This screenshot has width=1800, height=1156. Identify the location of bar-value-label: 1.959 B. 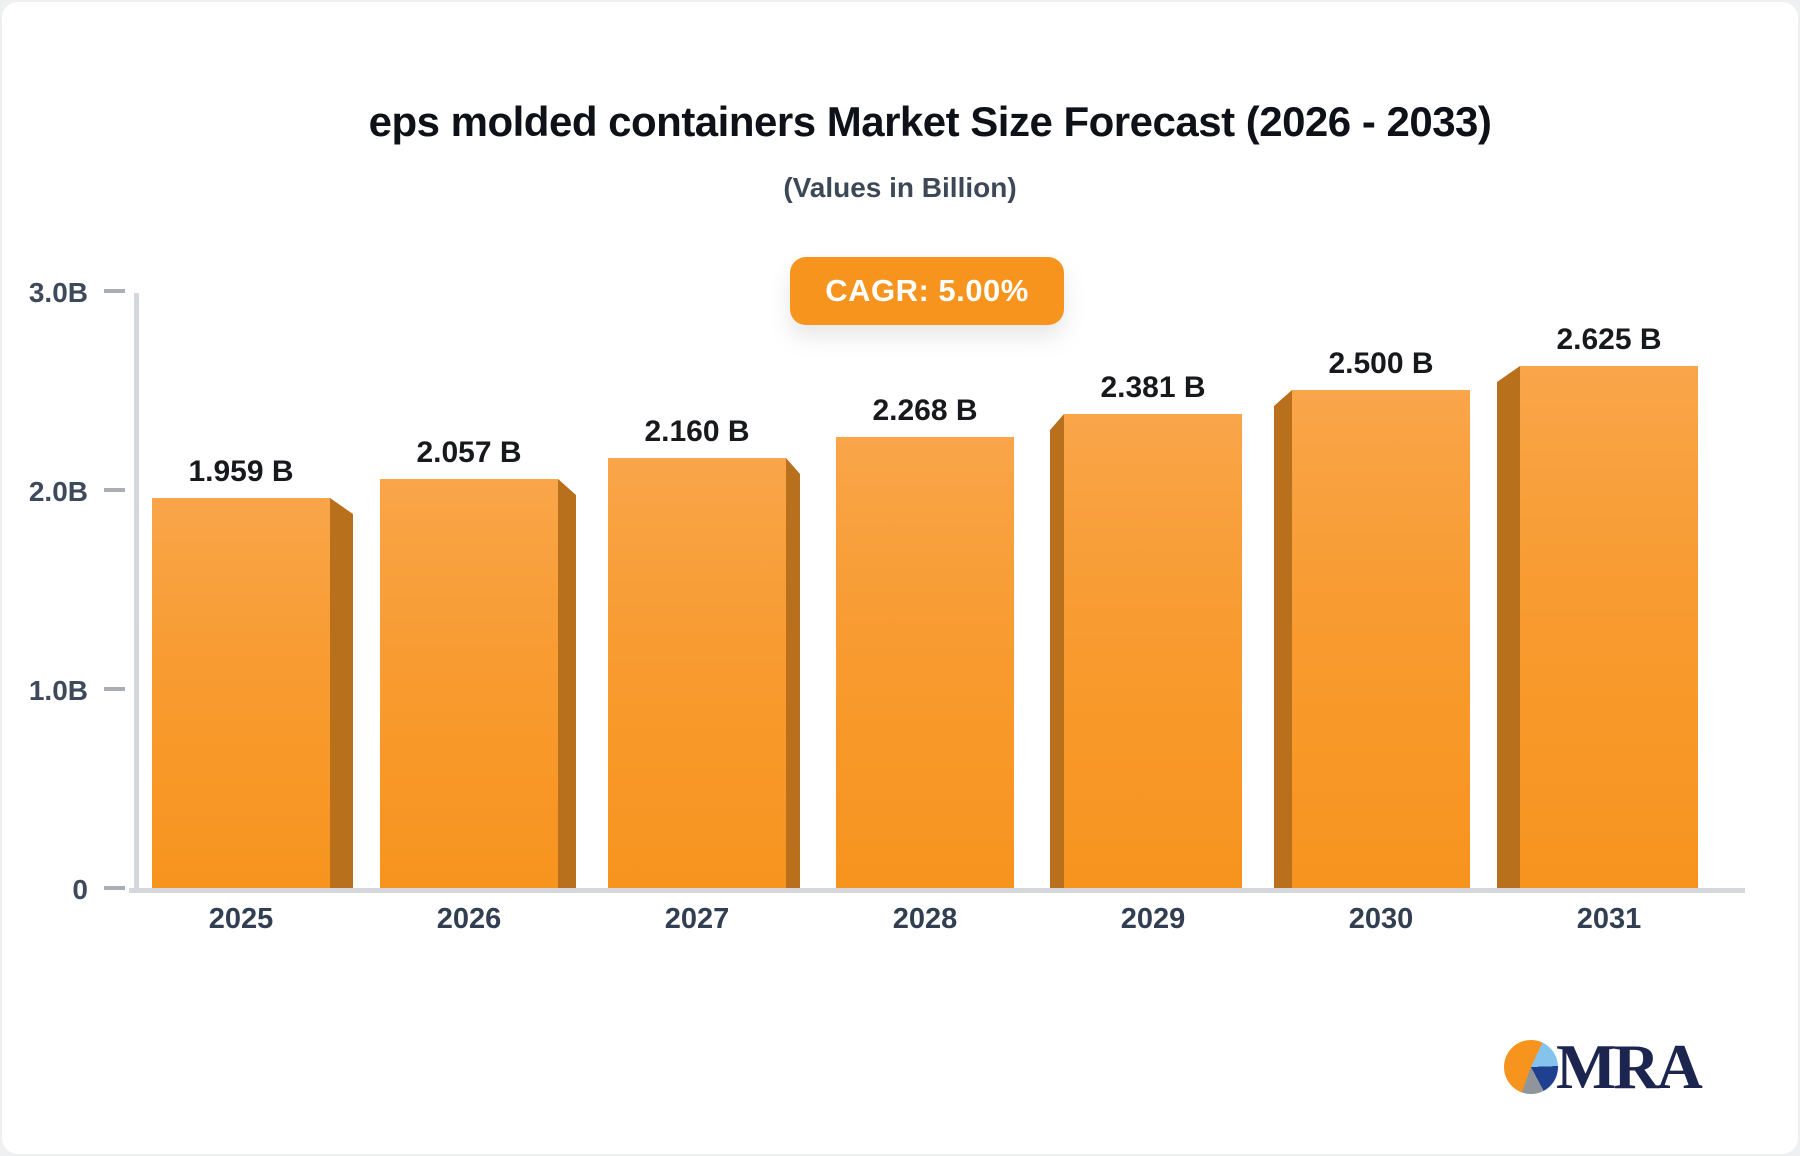
(241, 471).